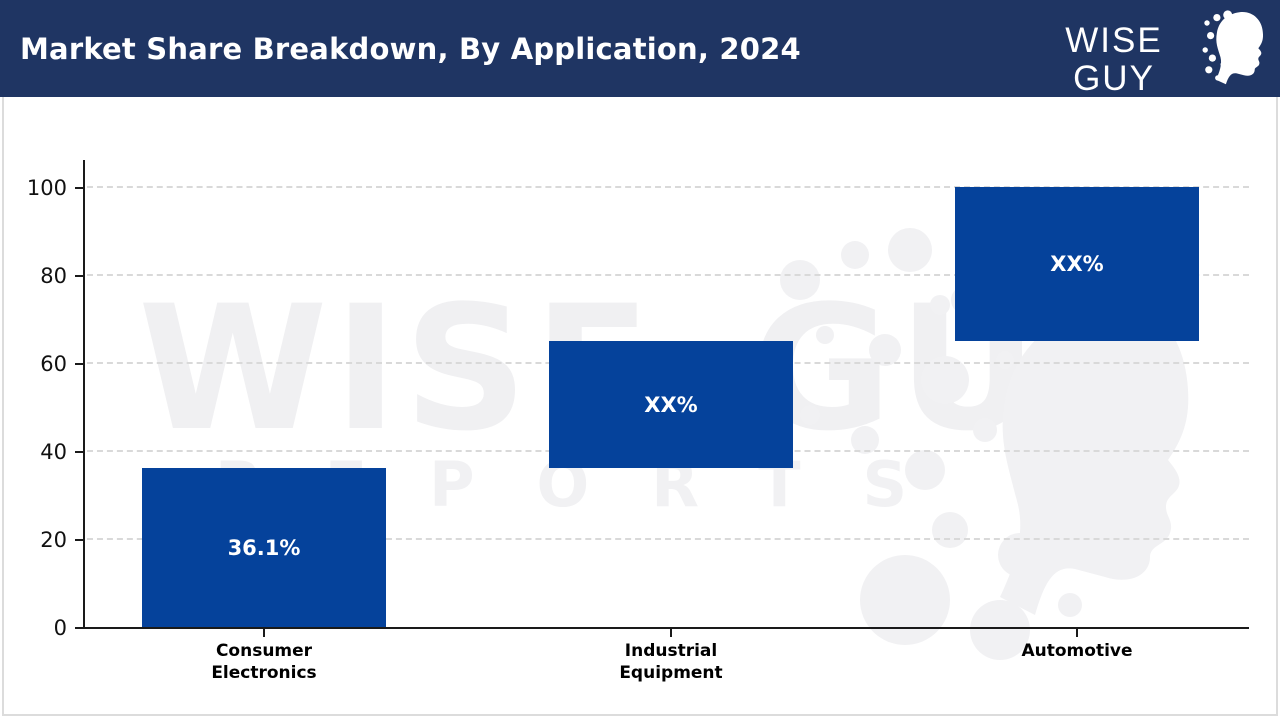 This screenshot has height=720, width=1280. I want to click on x-category-label-line: Equipment, so click(671, 673).